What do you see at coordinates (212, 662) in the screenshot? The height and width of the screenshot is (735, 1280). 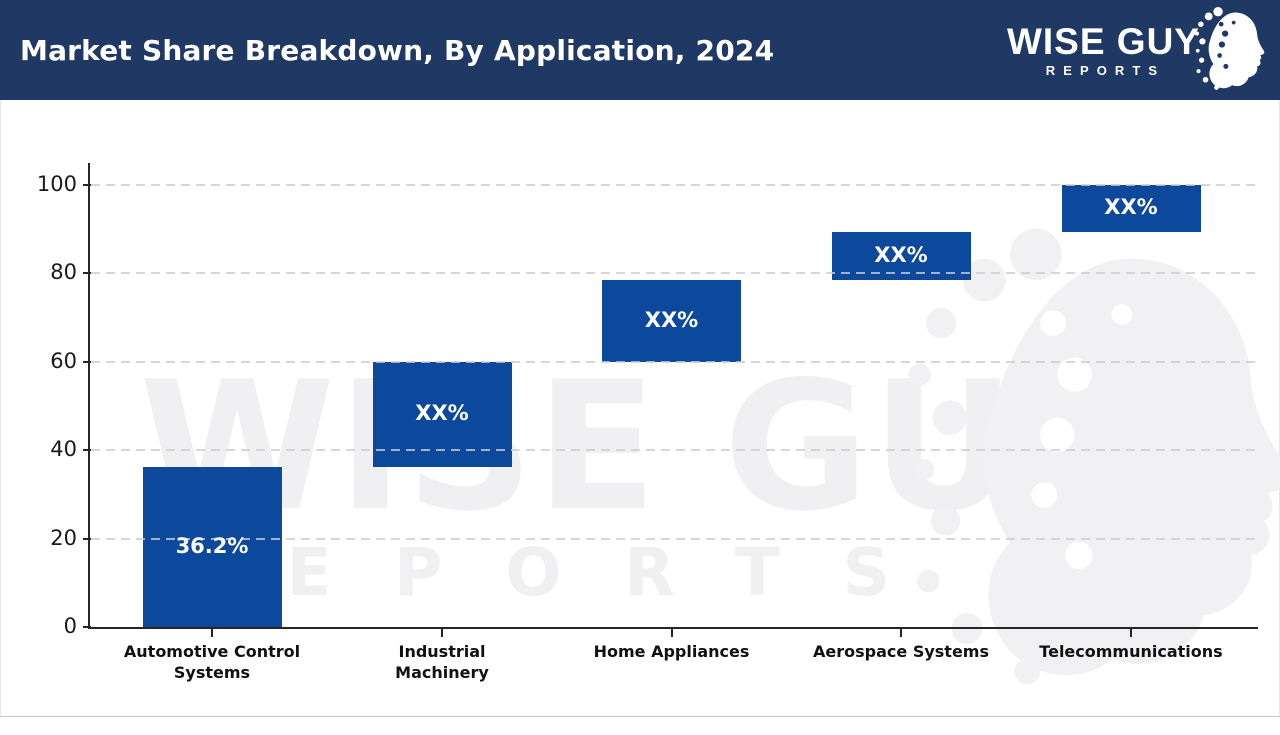 I see `x-category-label: Automotive Control Systems` at bounding box center [212, 662].